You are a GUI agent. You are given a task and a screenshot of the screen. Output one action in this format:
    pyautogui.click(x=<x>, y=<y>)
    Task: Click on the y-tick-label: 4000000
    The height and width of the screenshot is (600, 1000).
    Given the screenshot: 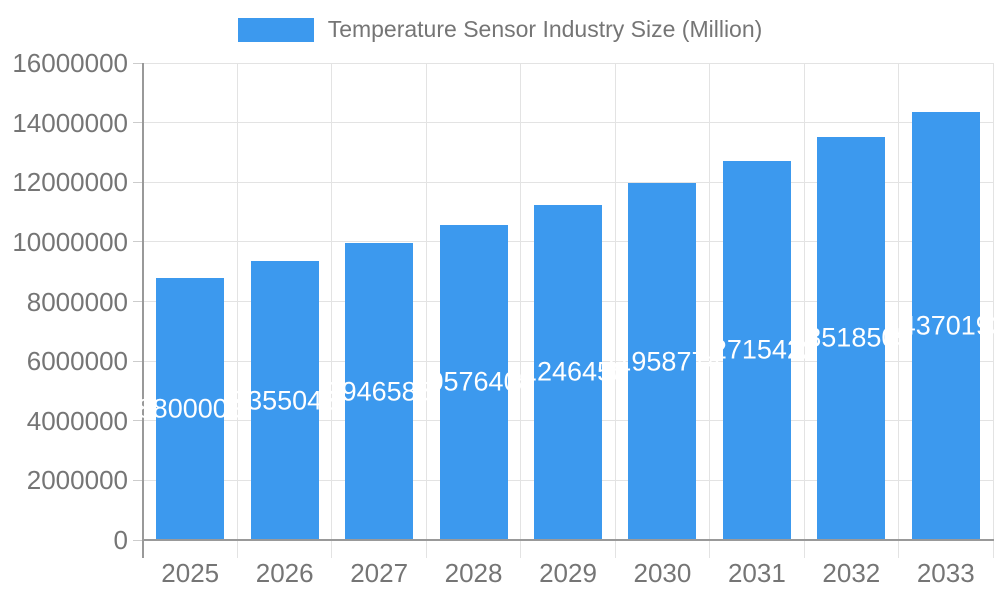 What is the action you would take?
    pyautogui.click(x=77, y=420)
    